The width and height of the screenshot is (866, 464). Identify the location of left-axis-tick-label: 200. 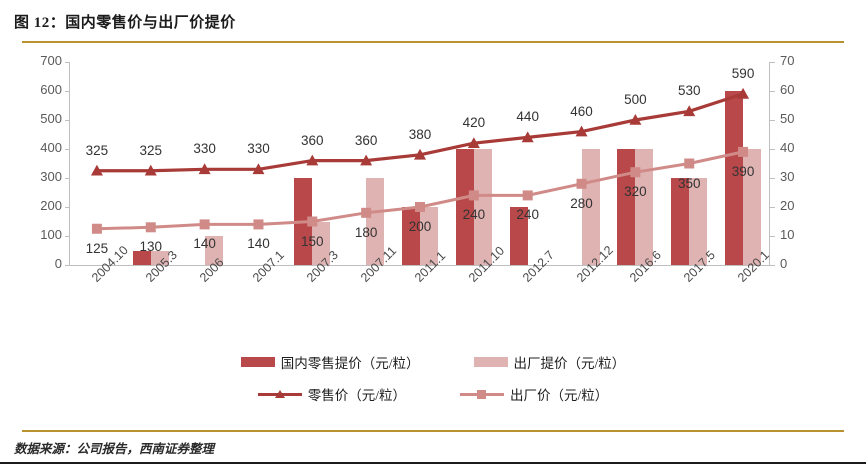
(51, 205).